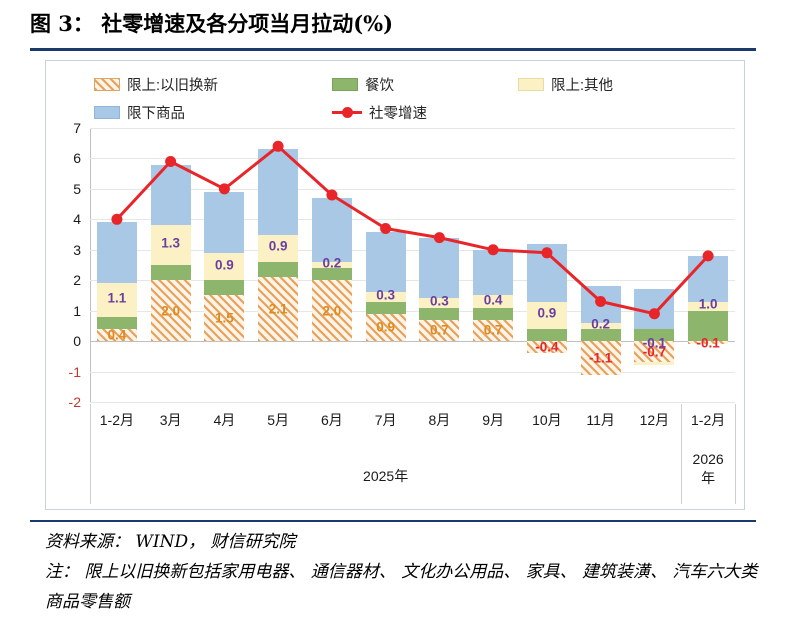  What do you see at coordinates (600, 420) in the screenshot?
I see `x-axis-tick-label: 11月` at bounding box center [600, 420].